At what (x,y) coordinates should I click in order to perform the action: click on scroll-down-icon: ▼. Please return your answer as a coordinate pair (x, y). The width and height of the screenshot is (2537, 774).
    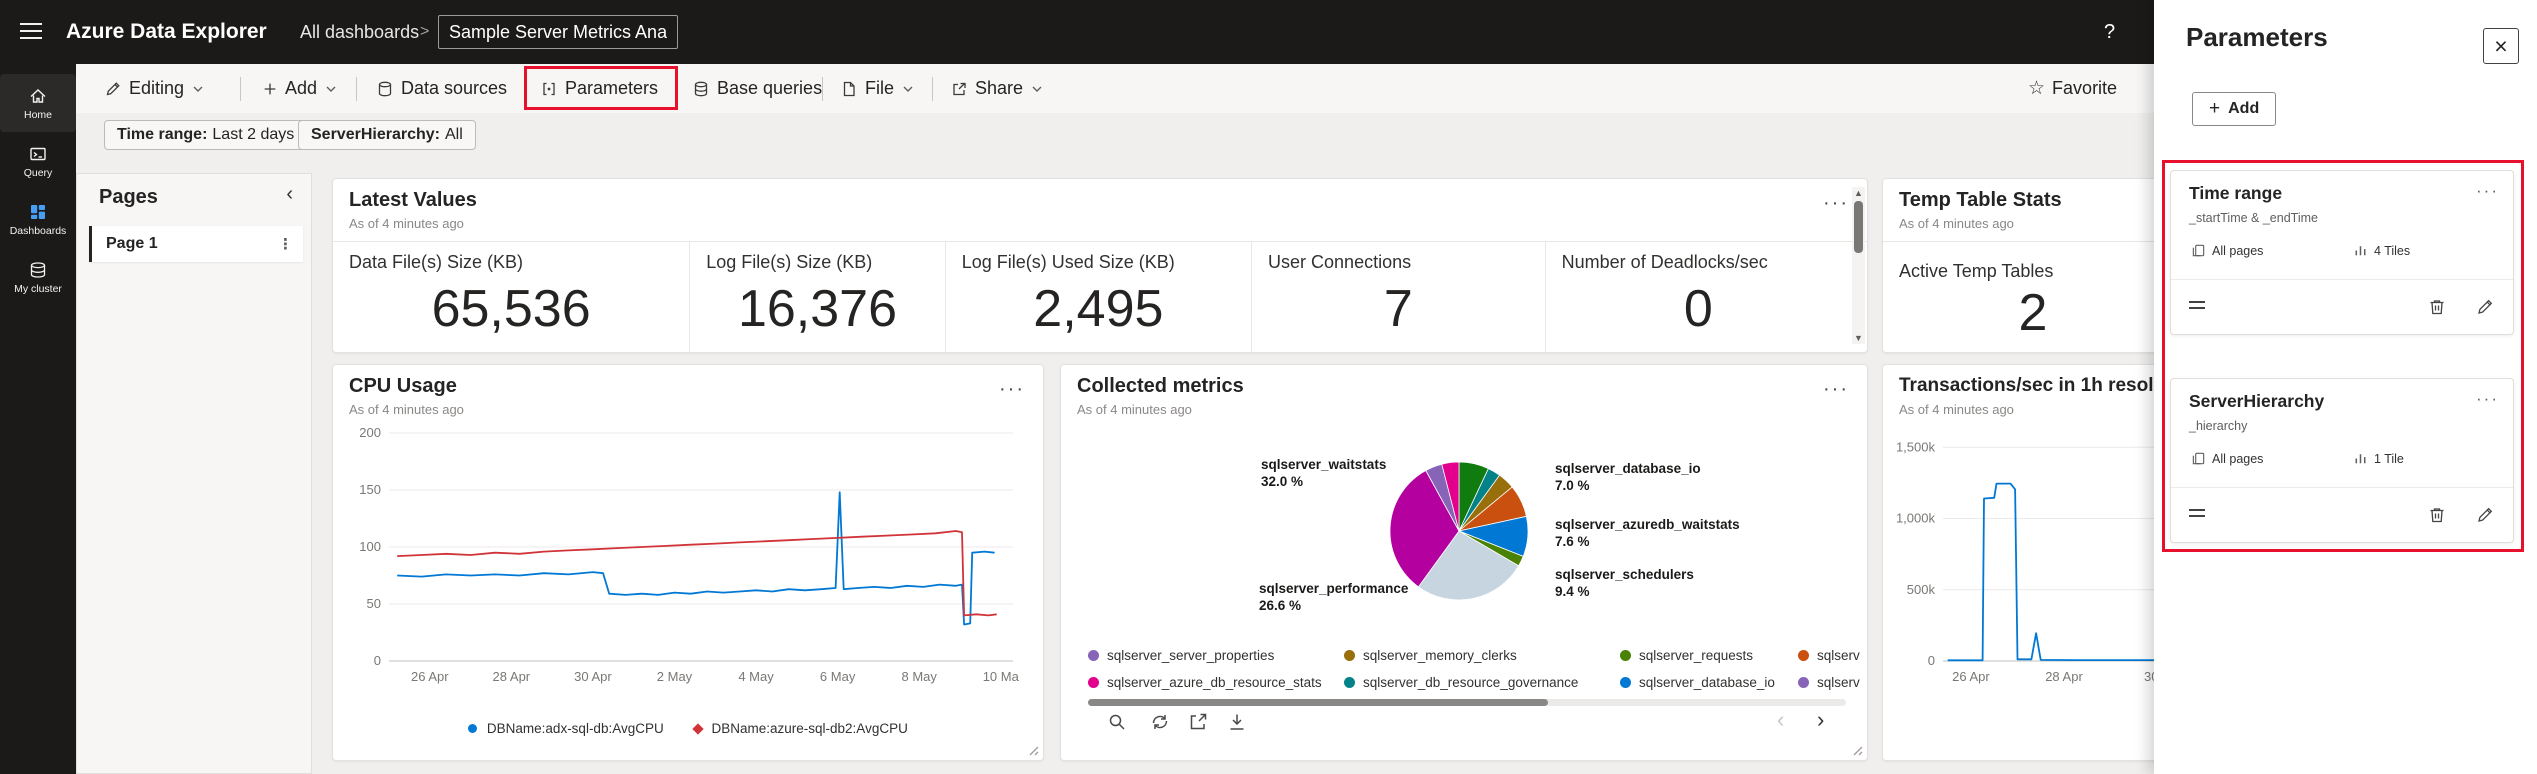
    Looking at the image, I should click on (1858, 338).